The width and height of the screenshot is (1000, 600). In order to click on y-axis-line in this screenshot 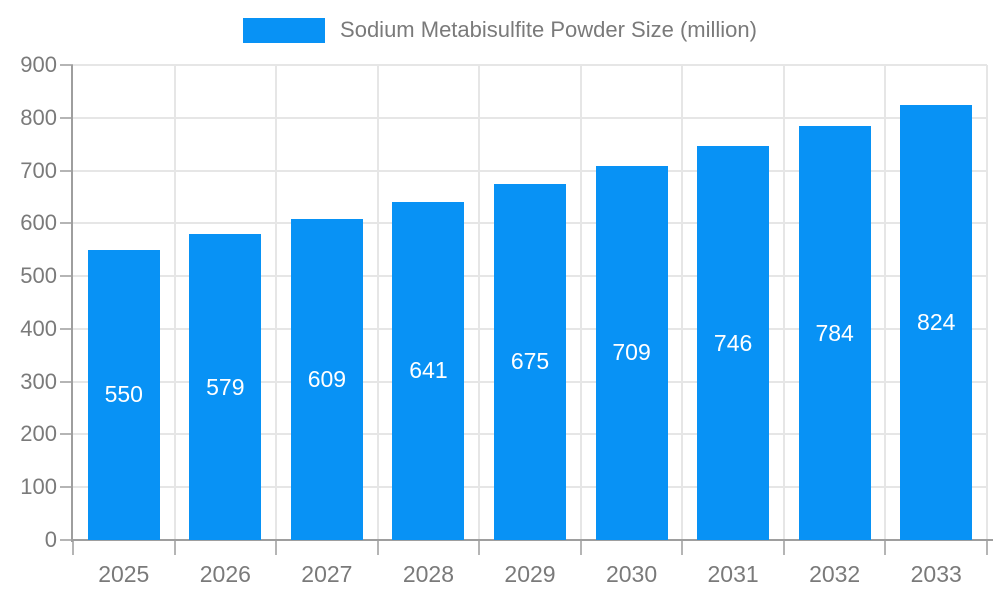, I will do `click(72, 303)`.